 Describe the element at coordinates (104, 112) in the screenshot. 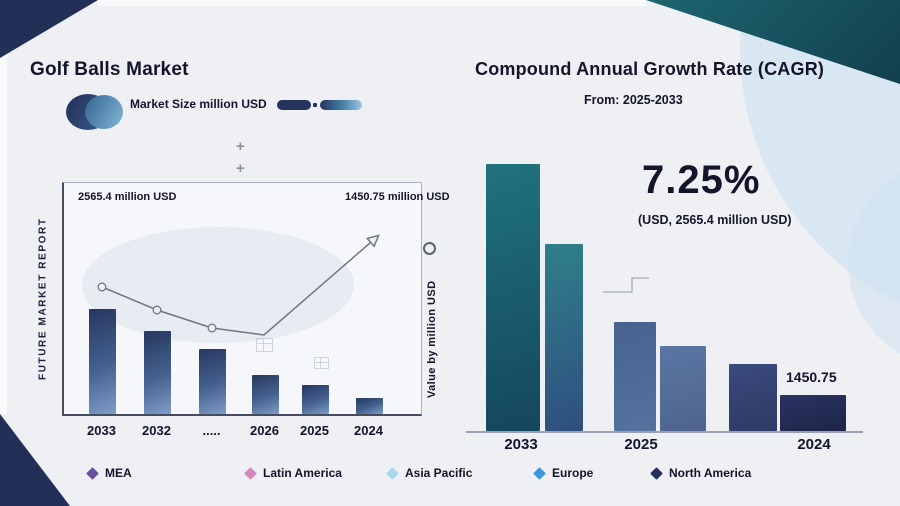

I see `cylinder-front-shape` at that location.